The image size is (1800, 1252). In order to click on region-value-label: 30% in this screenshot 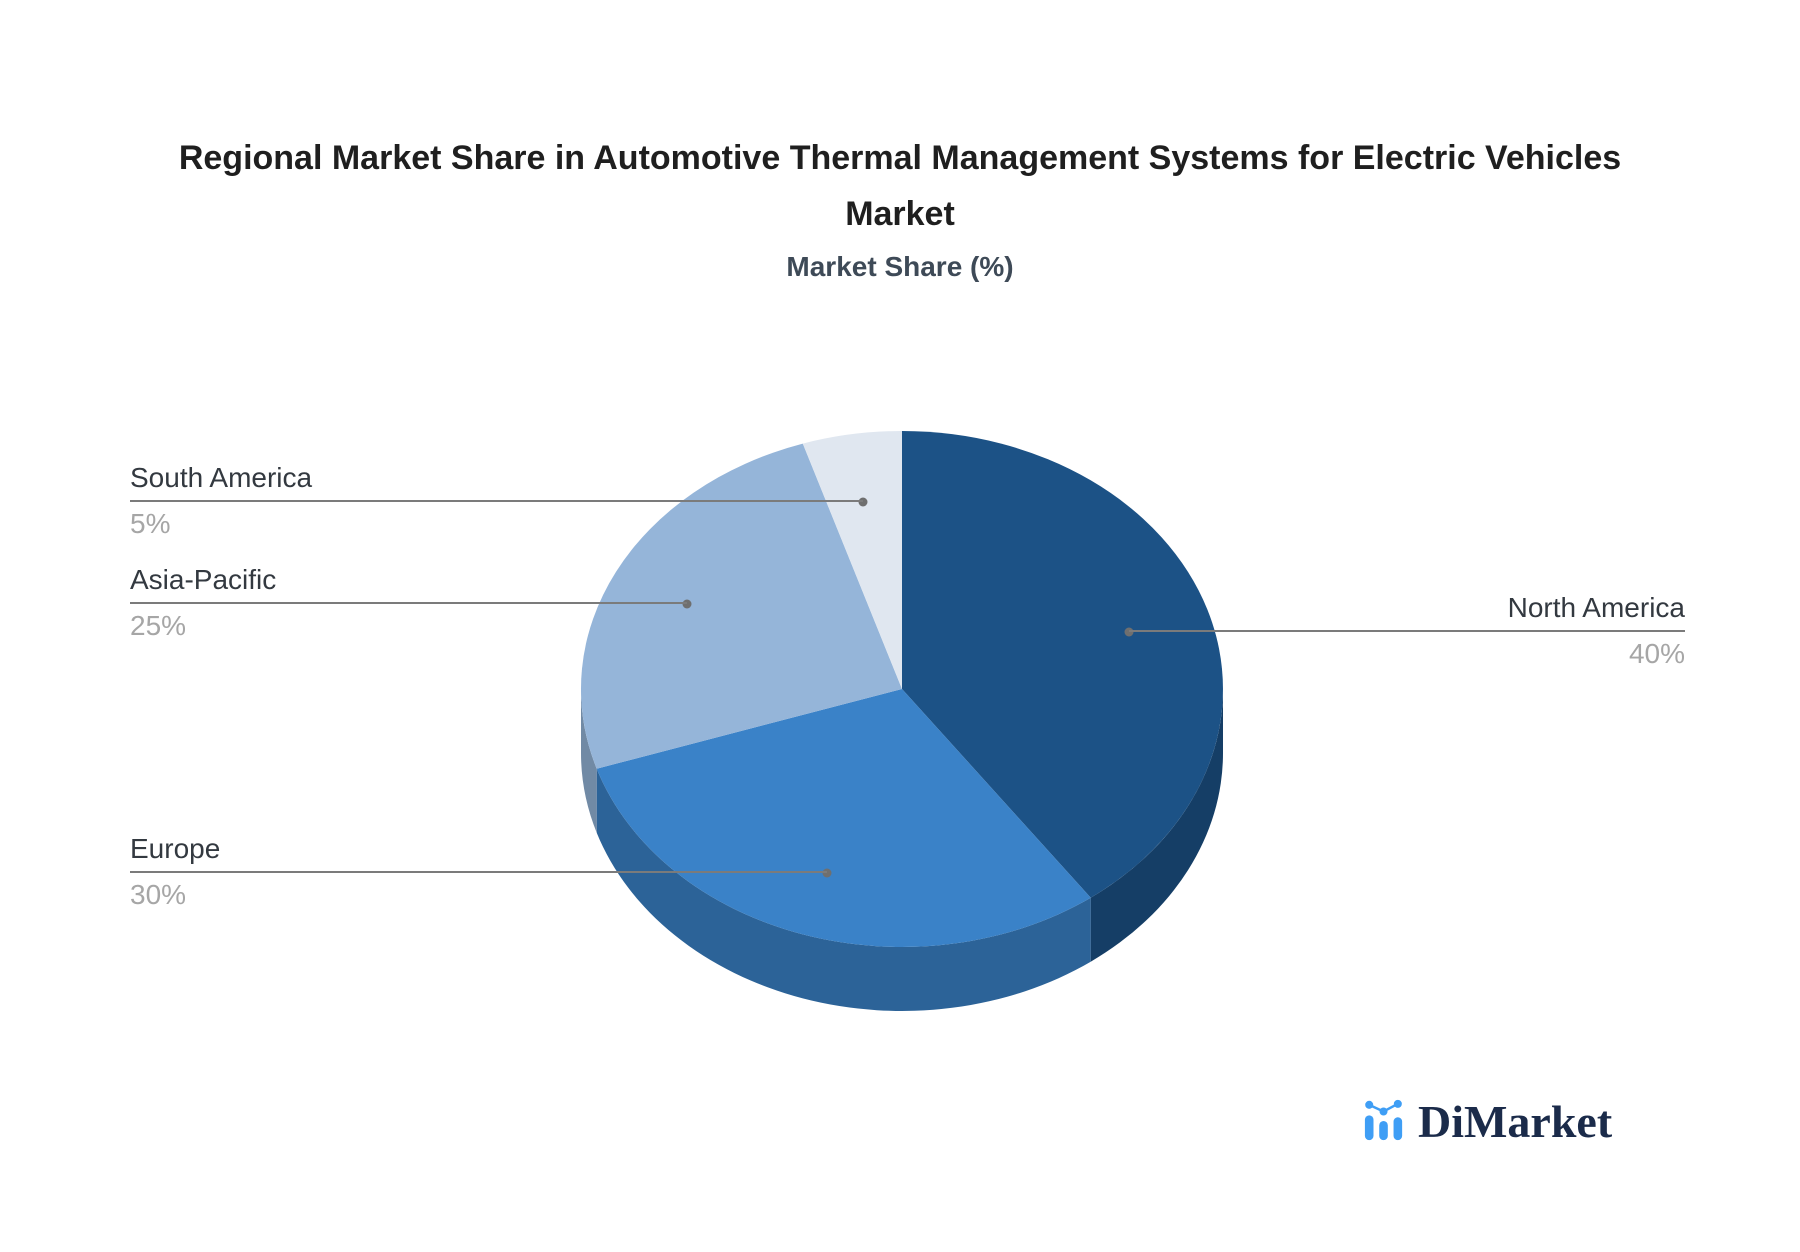, I will do `click(158, 894)`.